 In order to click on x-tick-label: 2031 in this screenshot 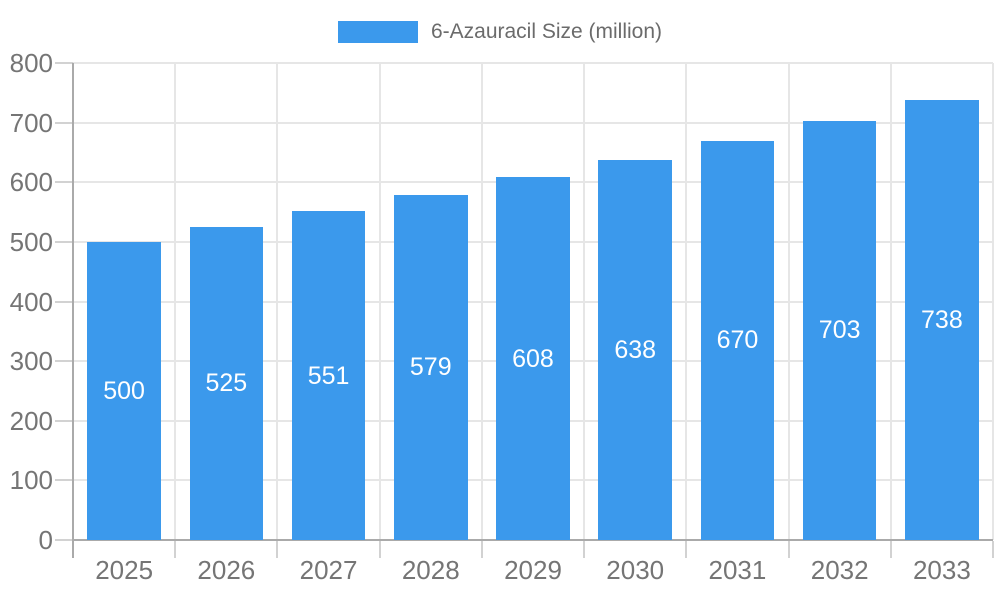, I will do `click(737, 570)`.